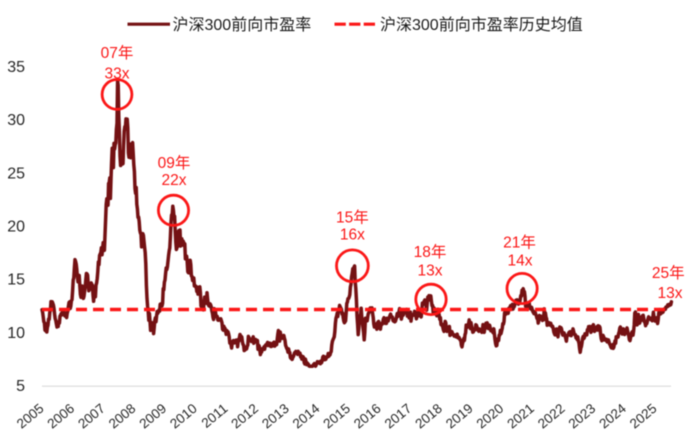  I want to click on svg-text: 16x, so click(352, 235).